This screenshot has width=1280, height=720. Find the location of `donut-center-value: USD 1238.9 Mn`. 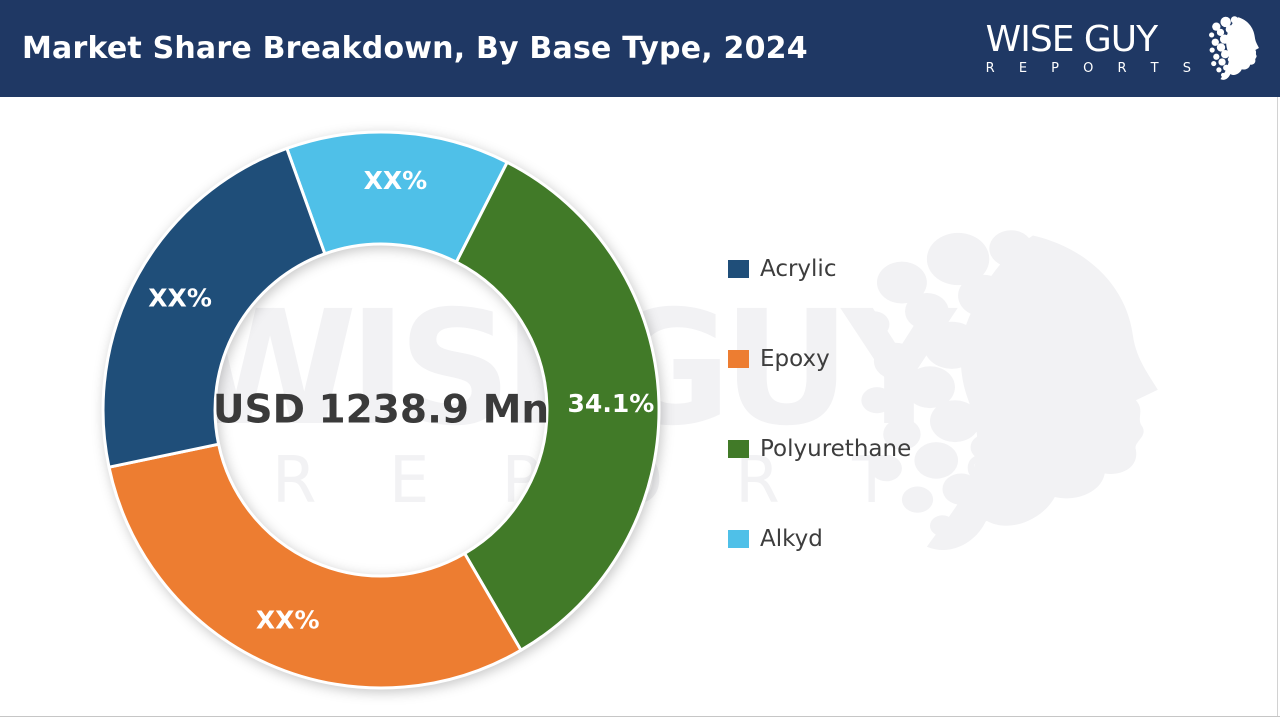

donut-center-value: USD 1238.9 Mn is located at coordinates (381, 410).